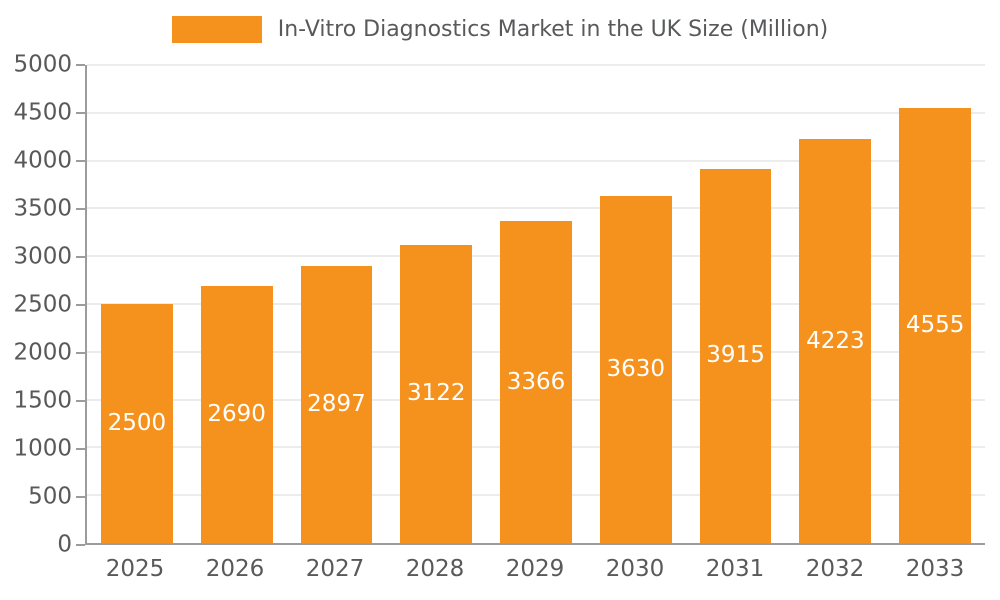 Image resolution: width=1000 pixels, height=600 pixels. Describe the element at coordinates (335, 569) in the screenshot. I see `x-axis-tick-label: 2027` at that location.